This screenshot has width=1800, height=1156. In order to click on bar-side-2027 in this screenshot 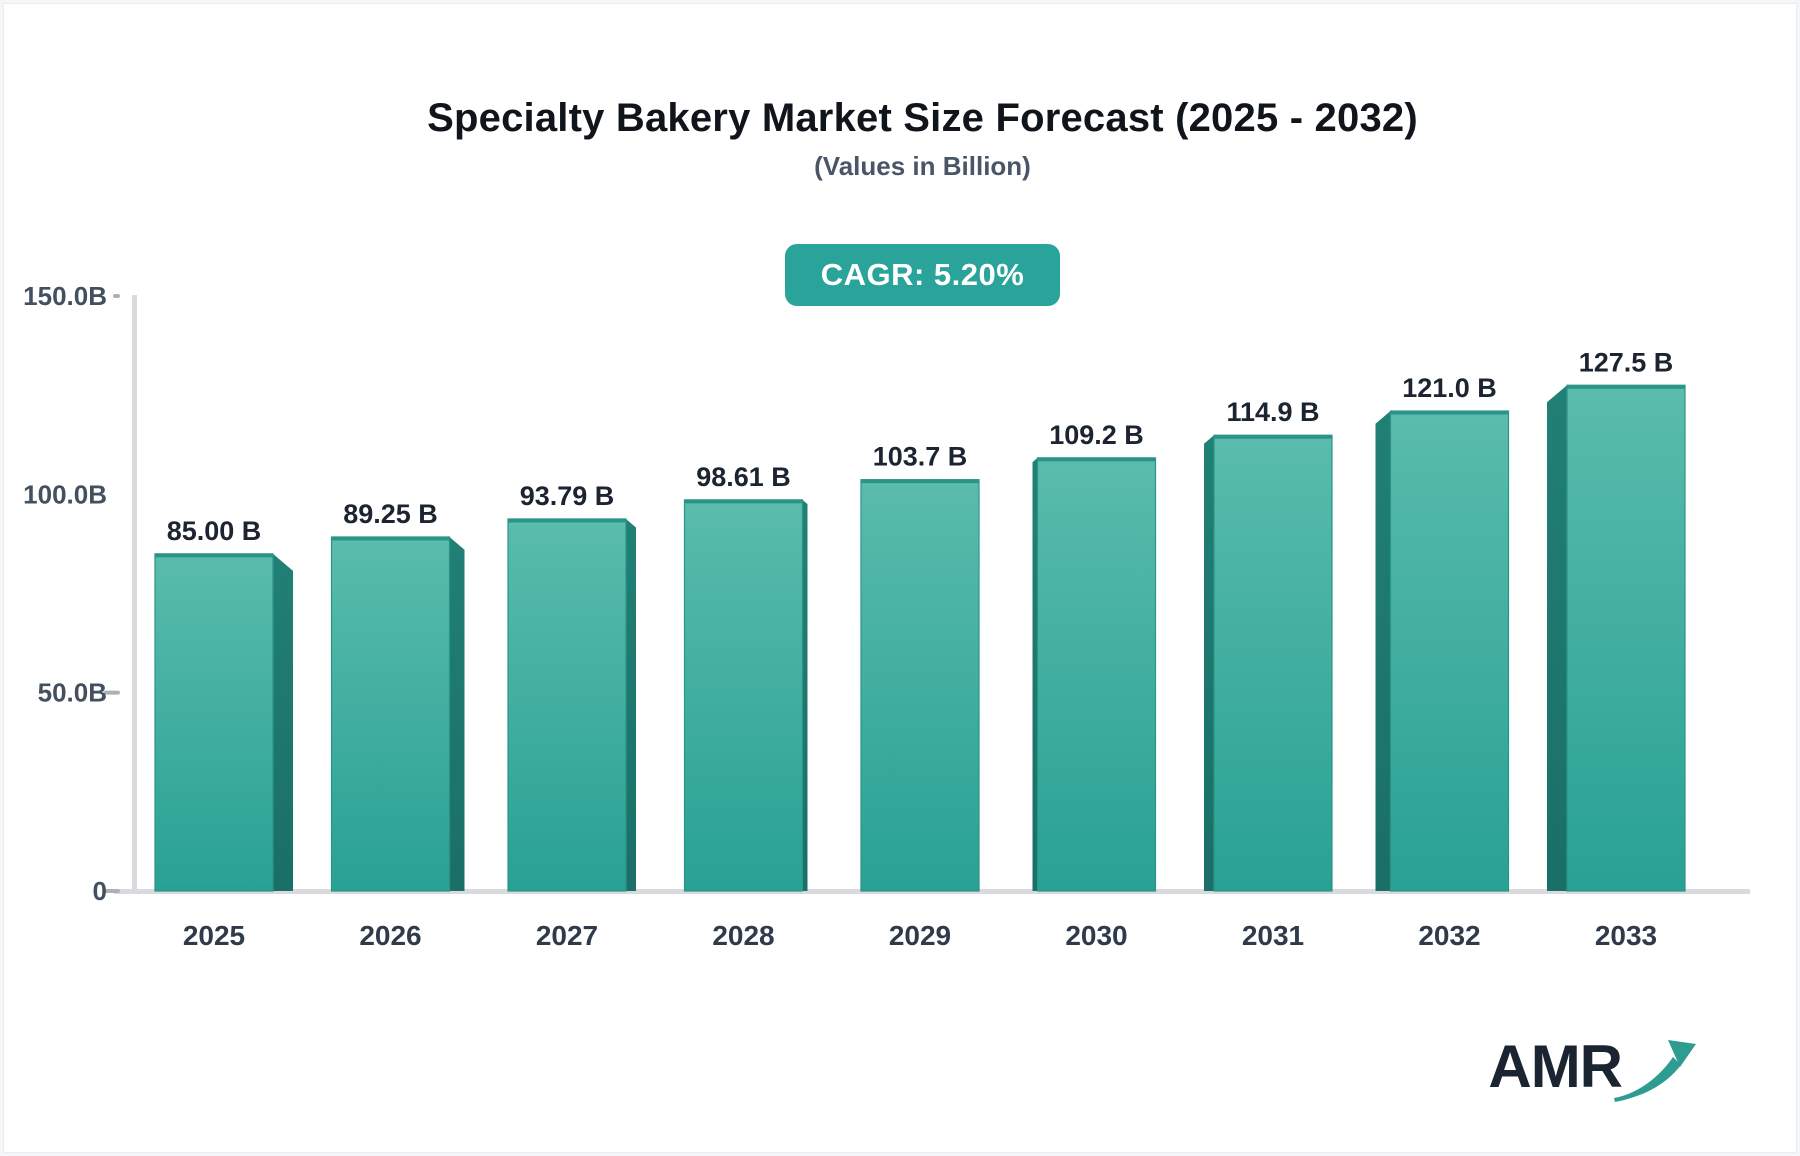, I will do `click(631, 704)`.